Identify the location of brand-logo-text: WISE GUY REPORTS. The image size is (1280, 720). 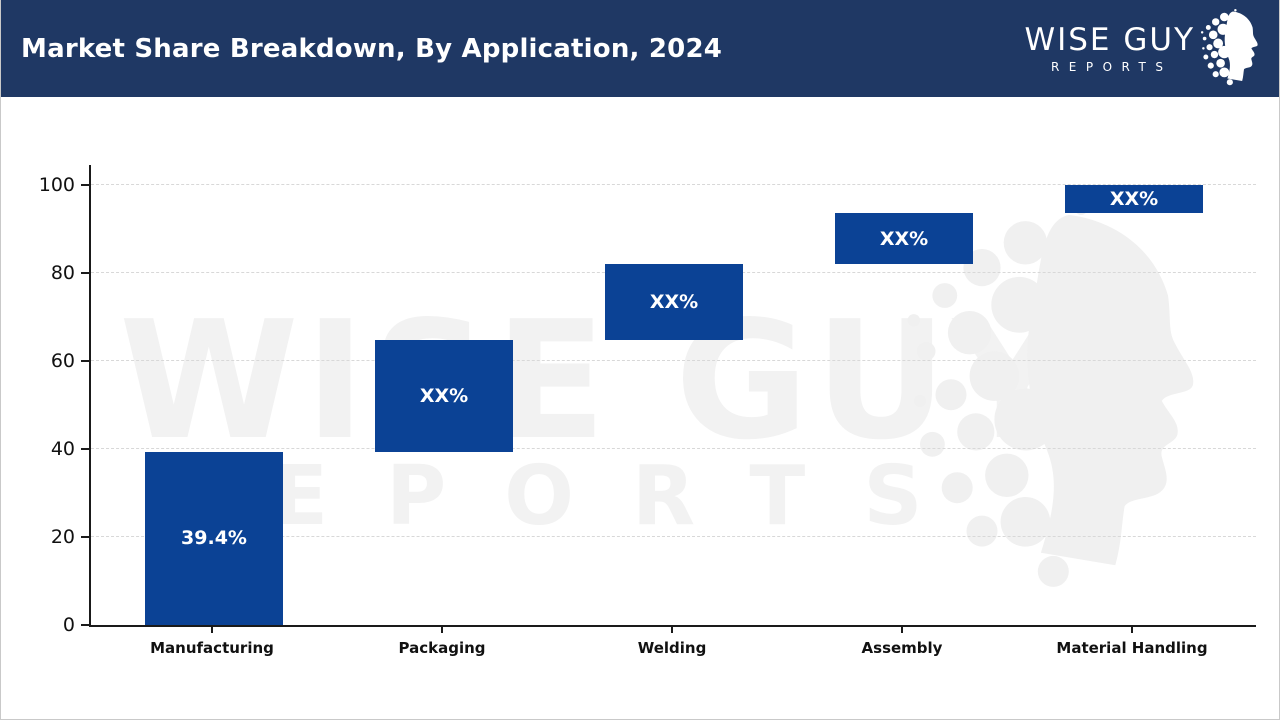
(1109, 47).